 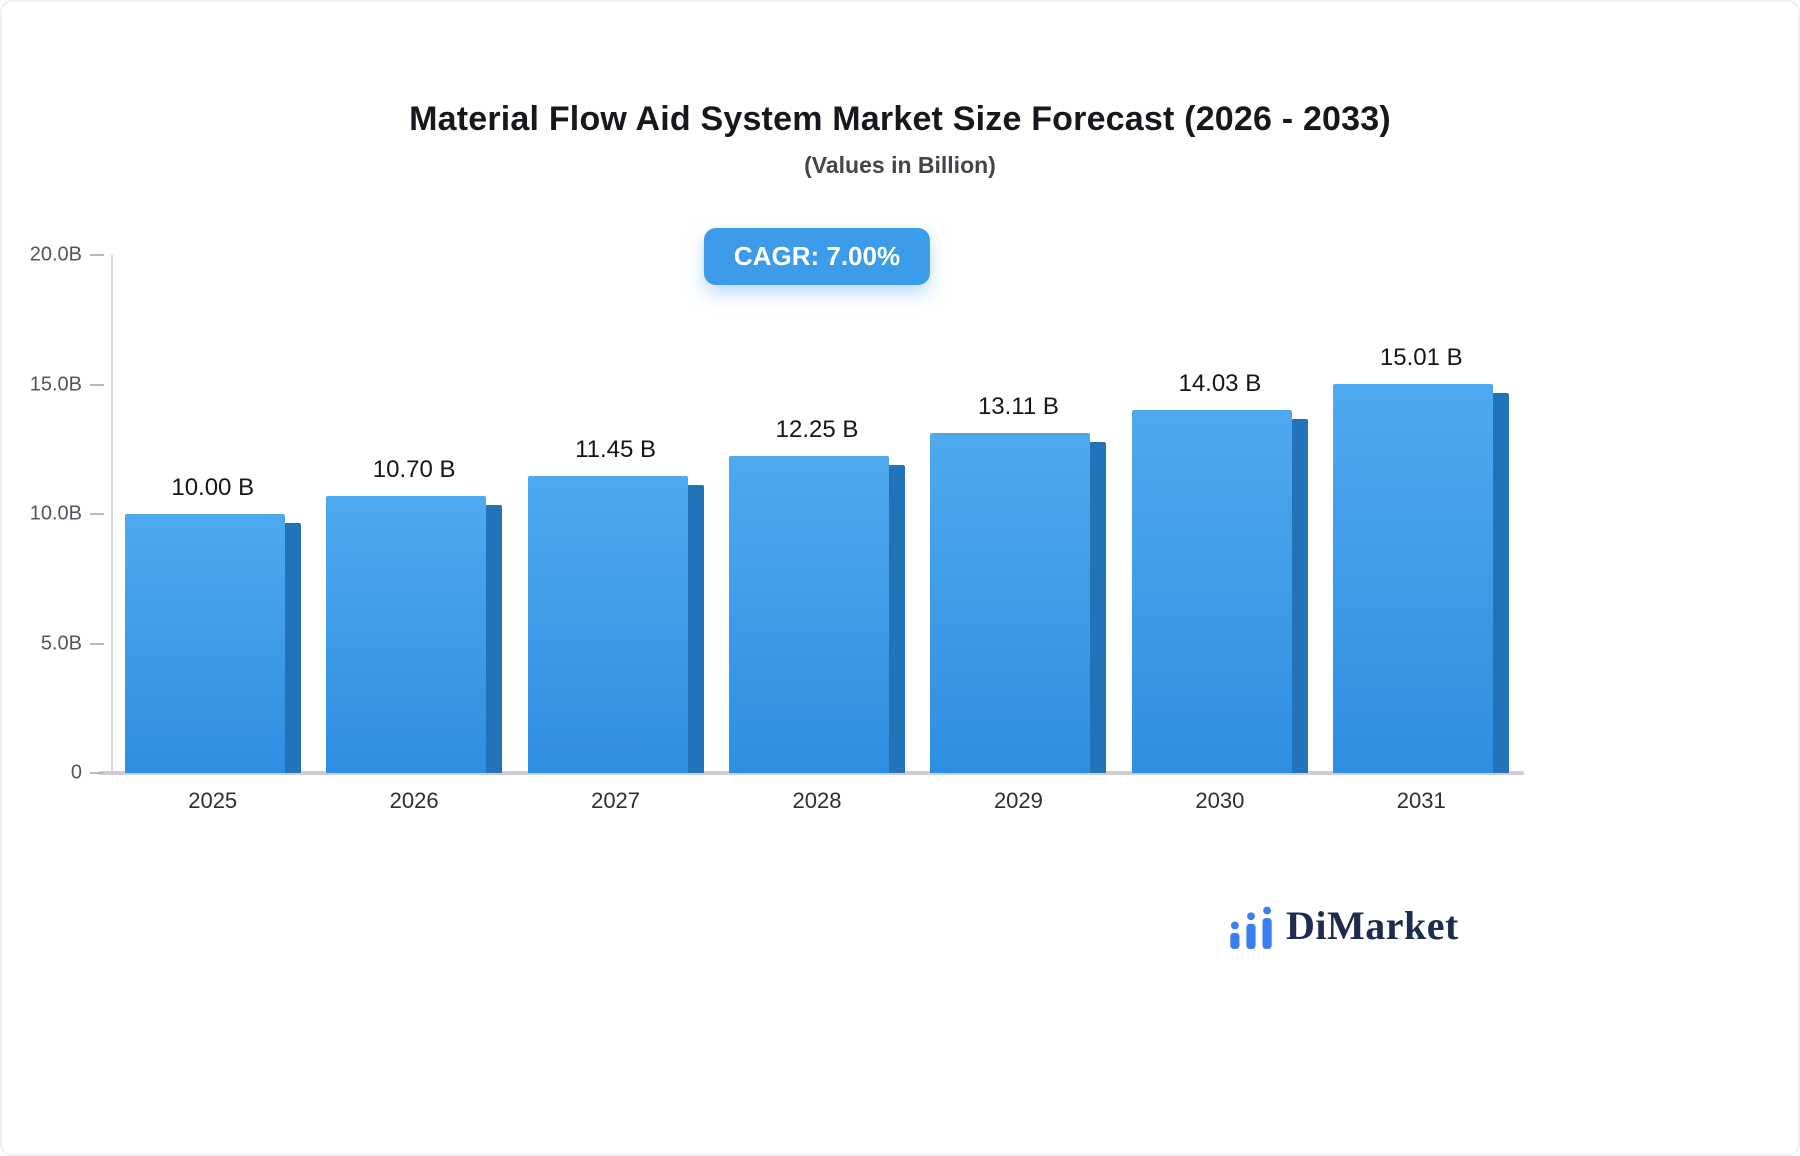 What do you see at coordinates (213, 487) in the screenshot?
I see `bar-value-label: 10.00 B` at bounding box center [213, 487].